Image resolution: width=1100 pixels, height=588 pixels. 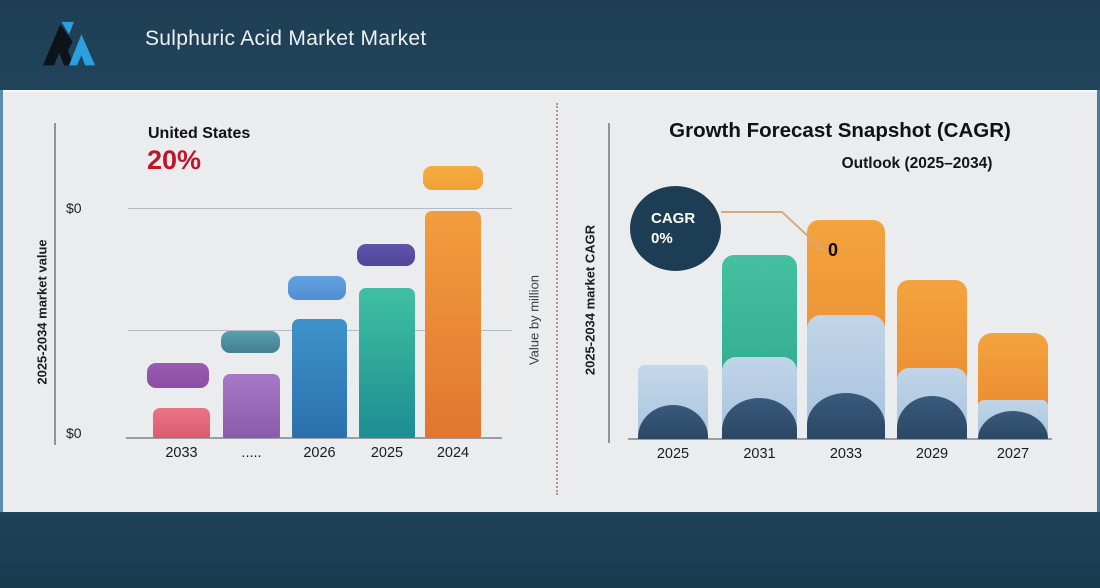 I want to click on cagr-marker-value: 0, so click(x=833, y=250).